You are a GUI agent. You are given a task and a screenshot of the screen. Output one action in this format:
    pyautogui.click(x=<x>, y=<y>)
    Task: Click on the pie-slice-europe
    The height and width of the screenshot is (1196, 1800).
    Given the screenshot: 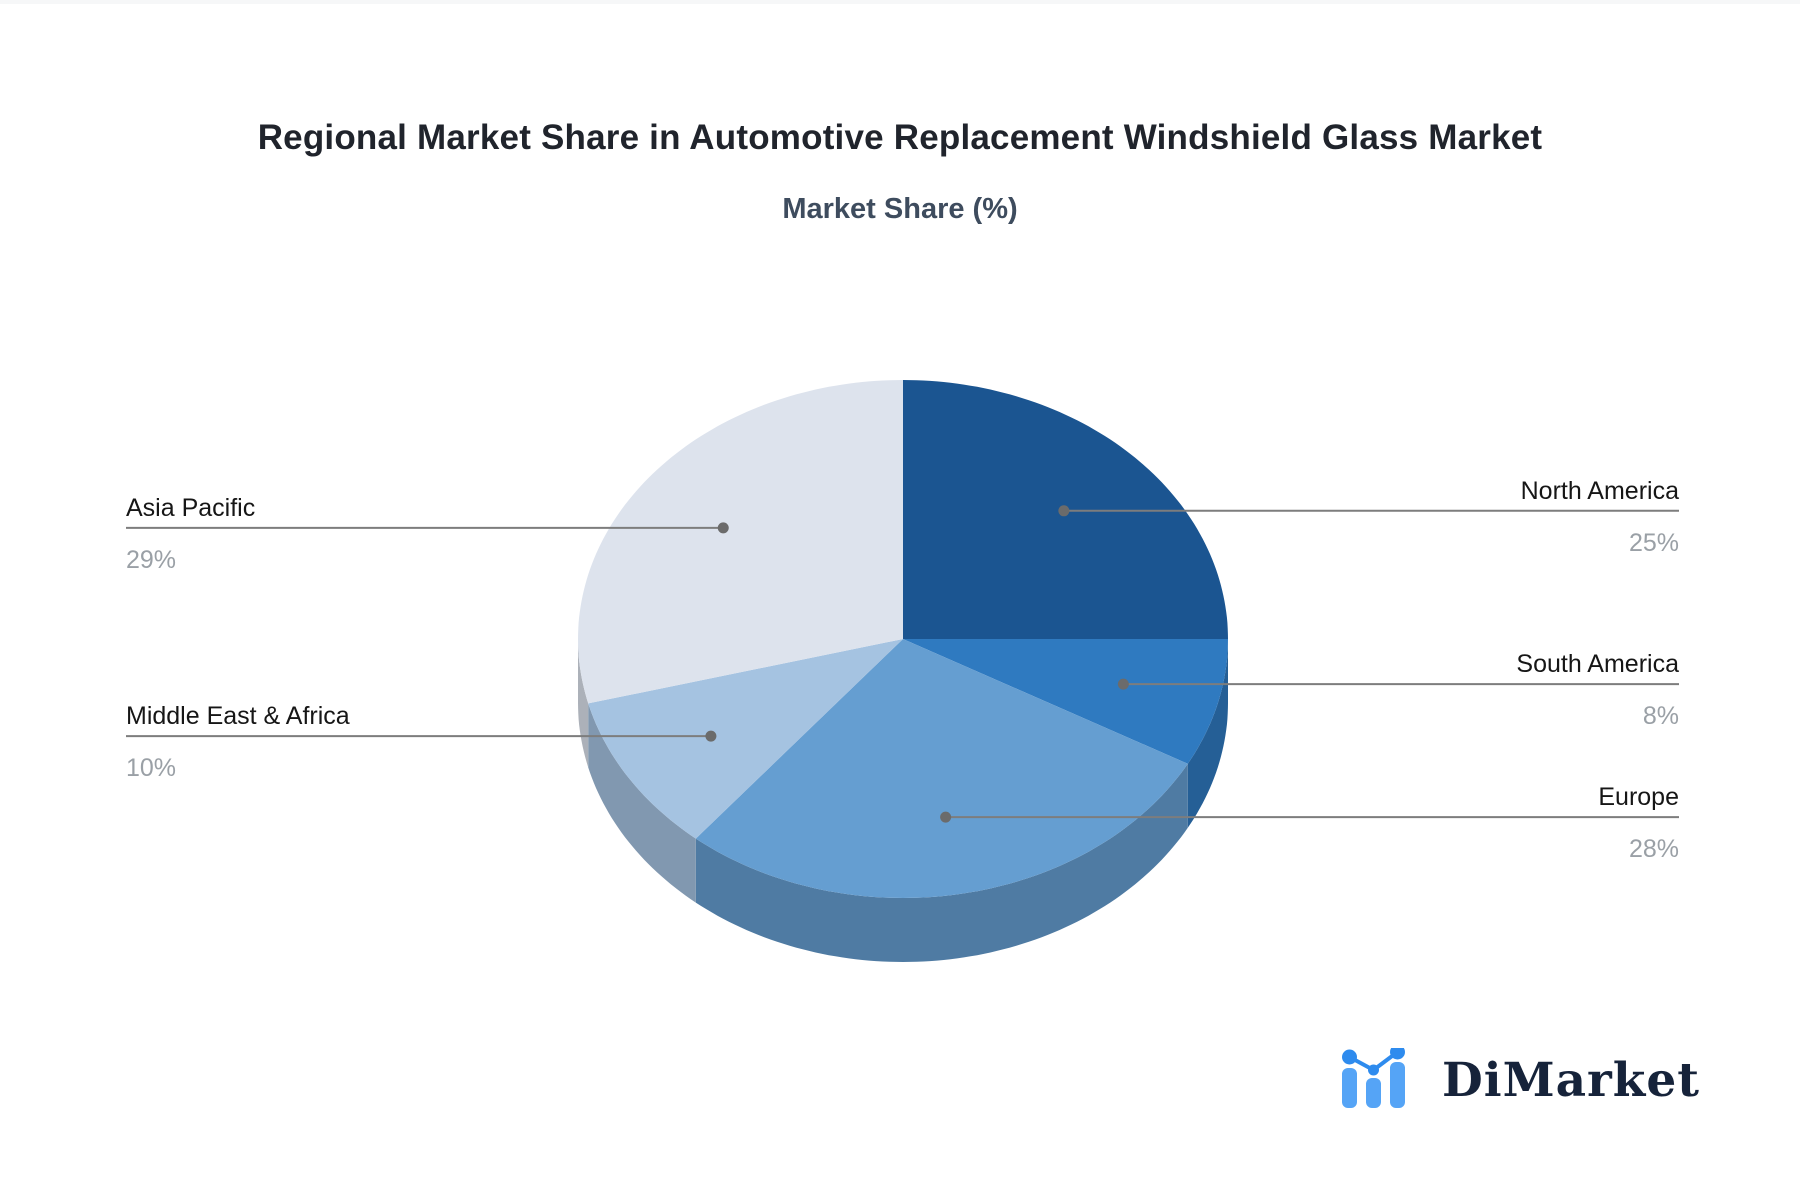 What is the action you would take?
    pyautogui.click(x=941, y=768)
    